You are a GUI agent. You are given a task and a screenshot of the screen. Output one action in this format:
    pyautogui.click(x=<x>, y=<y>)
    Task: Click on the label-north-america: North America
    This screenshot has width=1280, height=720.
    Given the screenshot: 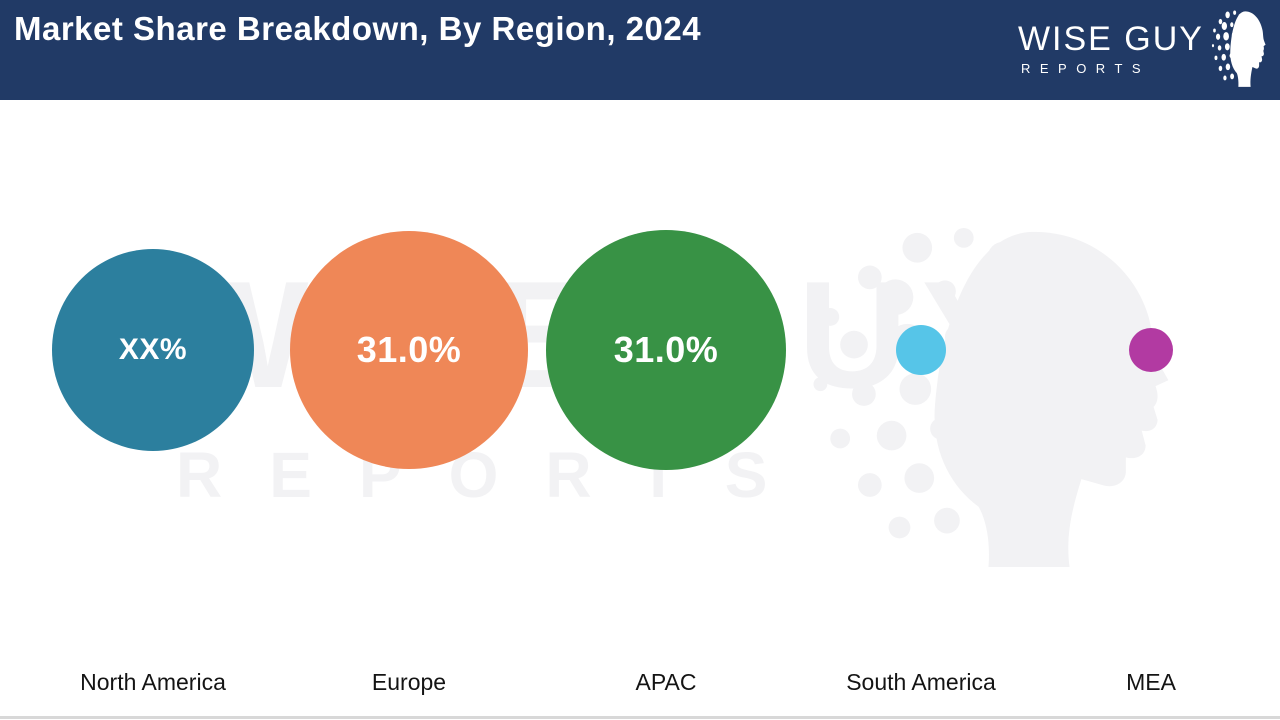 What is the action you would take?
    pyautogui.click(x=153, y=682)
    